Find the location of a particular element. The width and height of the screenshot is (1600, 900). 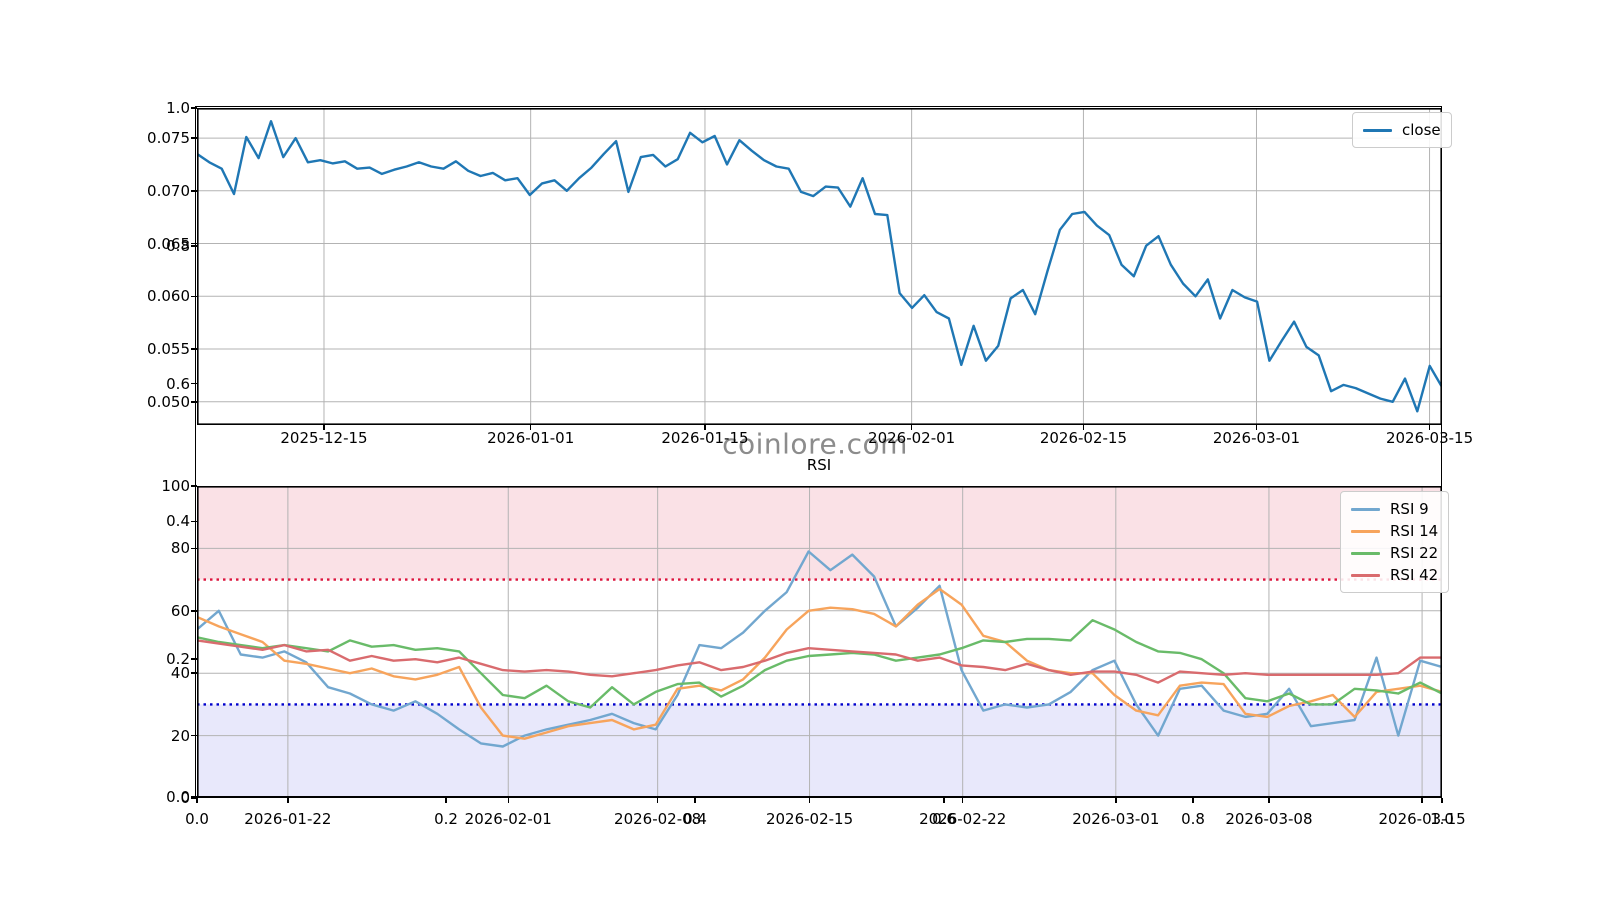

rsi-y-tick-label: 40 is located at coordinates (180, 672).